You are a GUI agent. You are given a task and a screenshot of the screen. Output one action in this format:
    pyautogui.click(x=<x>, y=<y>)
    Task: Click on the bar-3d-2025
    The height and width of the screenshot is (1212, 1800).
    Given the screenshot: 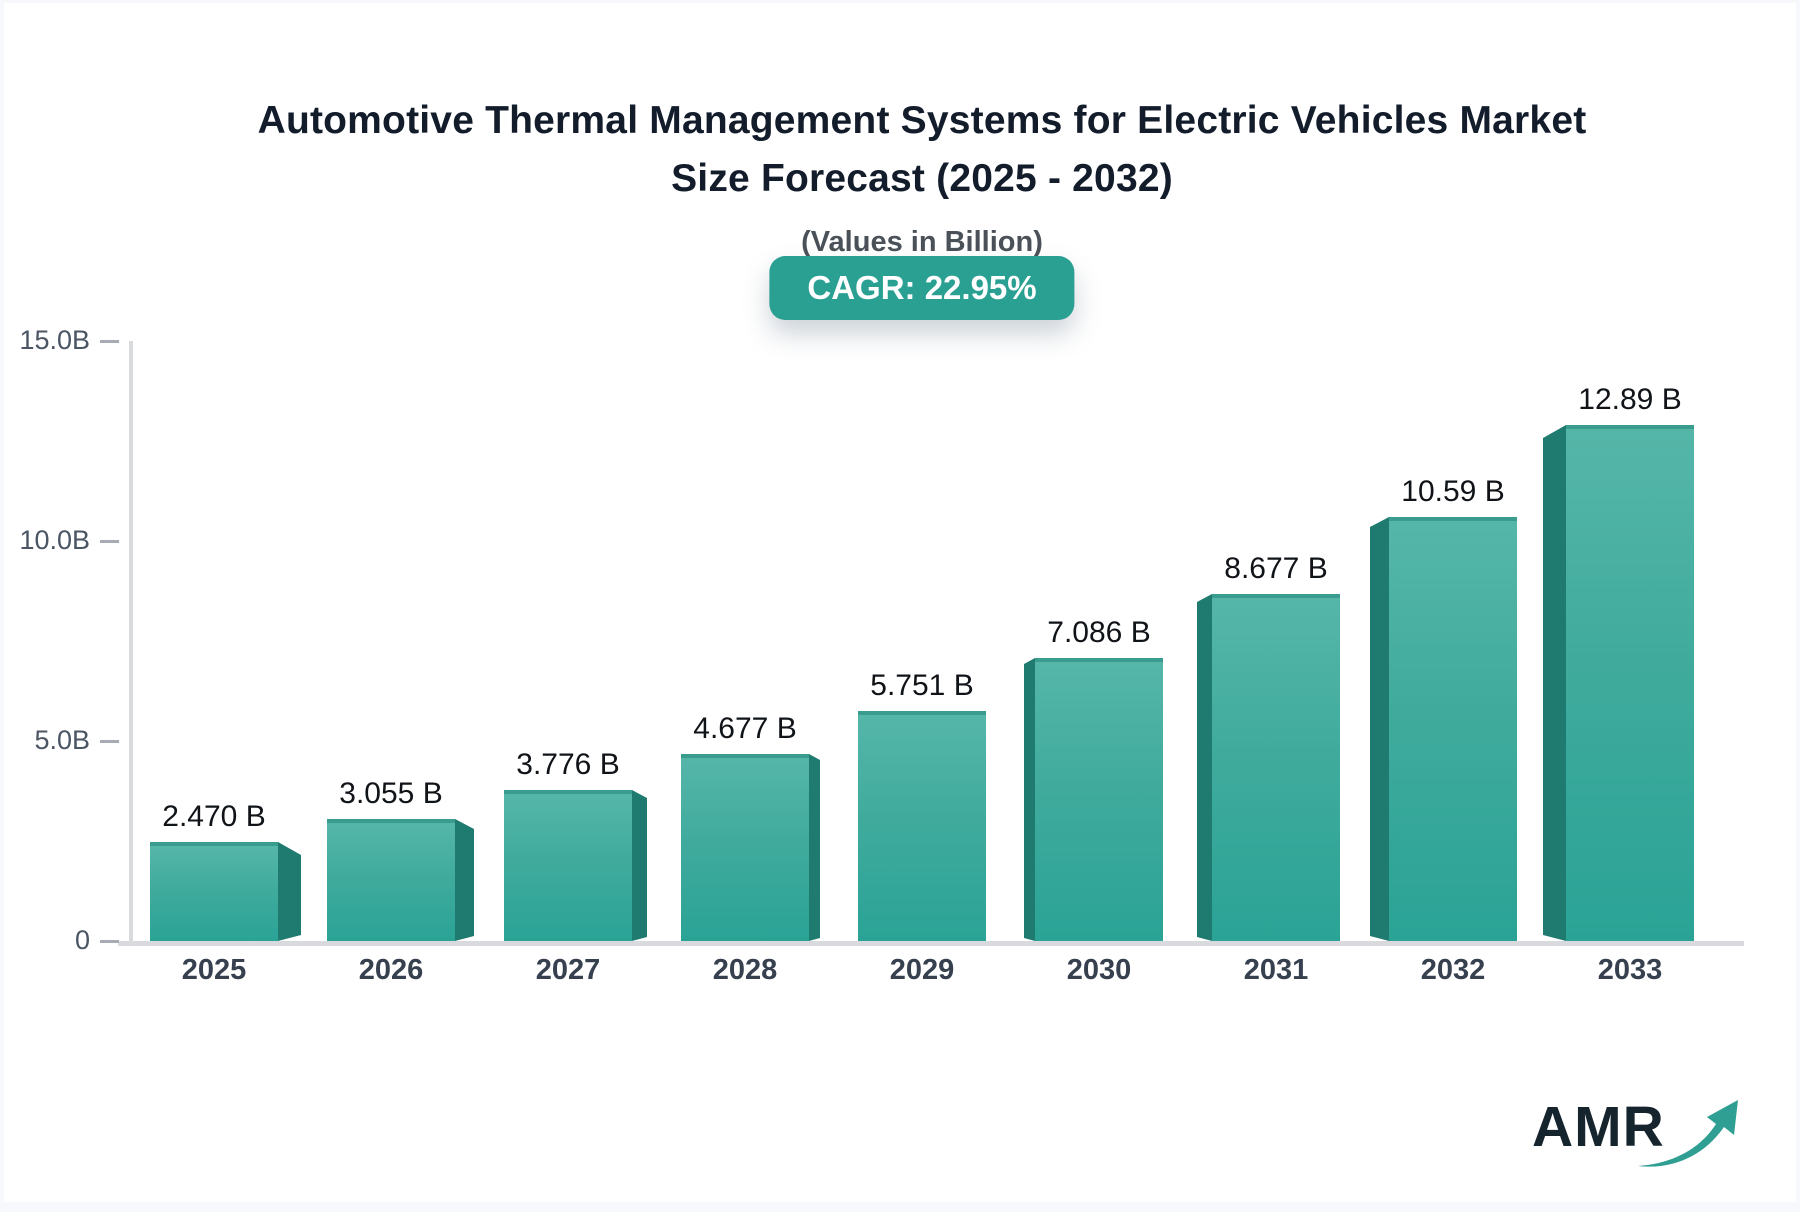 What is the action you would take?
    pyautogui.click(x=214, y=891)
    